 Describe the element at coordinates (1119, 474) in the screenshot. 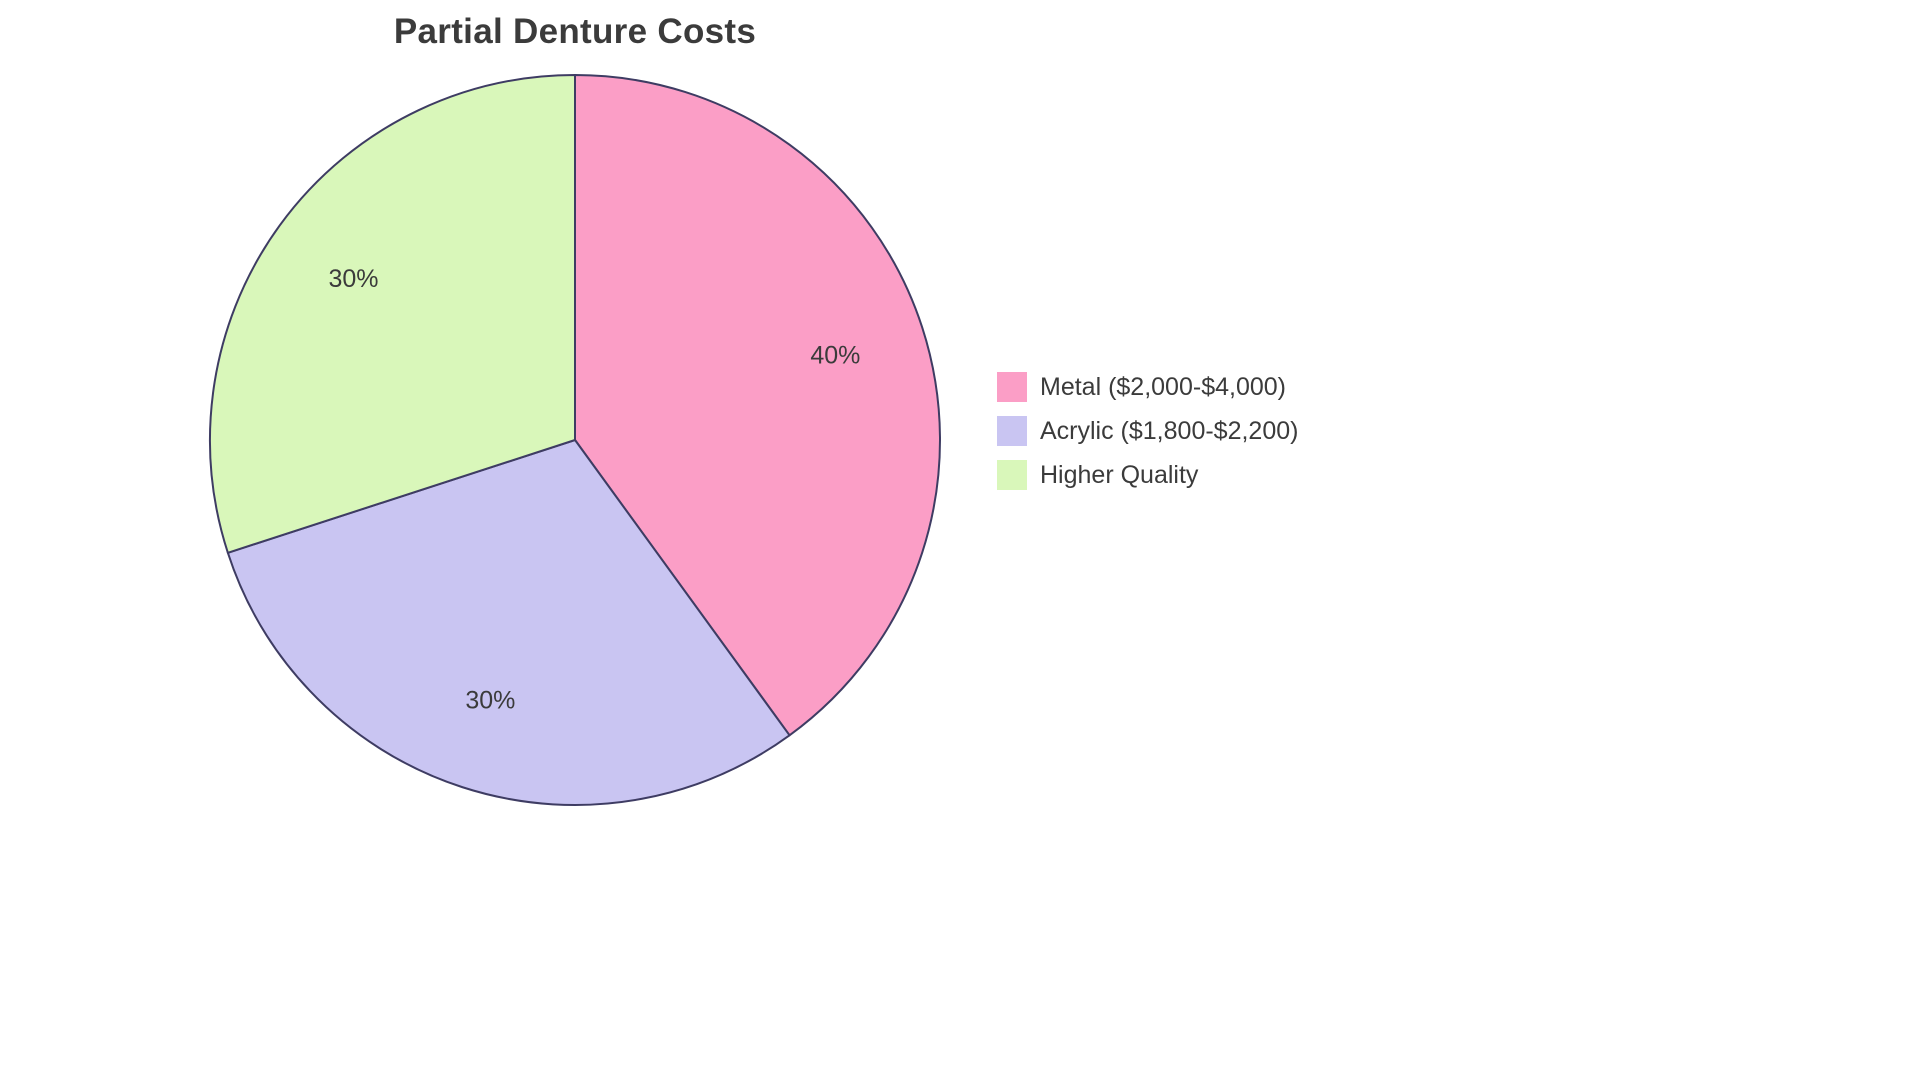

I see `legend-label: Higher Quality` at that location.